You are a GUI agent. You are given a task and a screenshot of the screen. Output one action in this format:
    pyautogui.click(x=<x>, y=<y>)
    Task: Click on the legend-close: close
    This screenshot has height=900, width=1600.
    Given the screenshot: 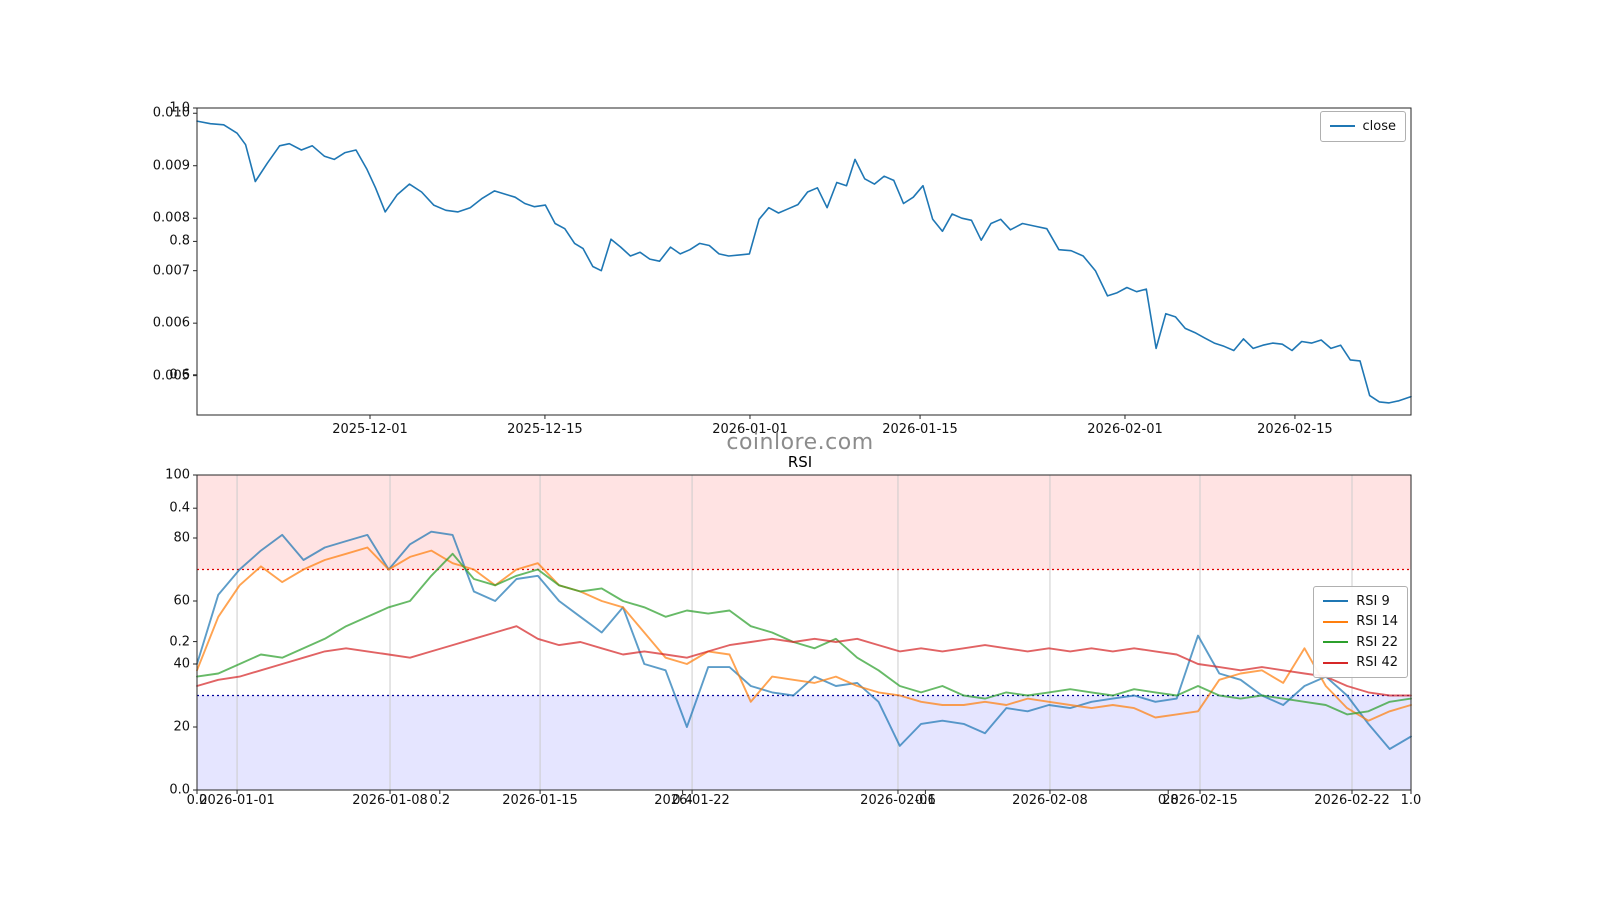 What is the action you would take?
    pyautogui.click(x=1362, y=126)
    